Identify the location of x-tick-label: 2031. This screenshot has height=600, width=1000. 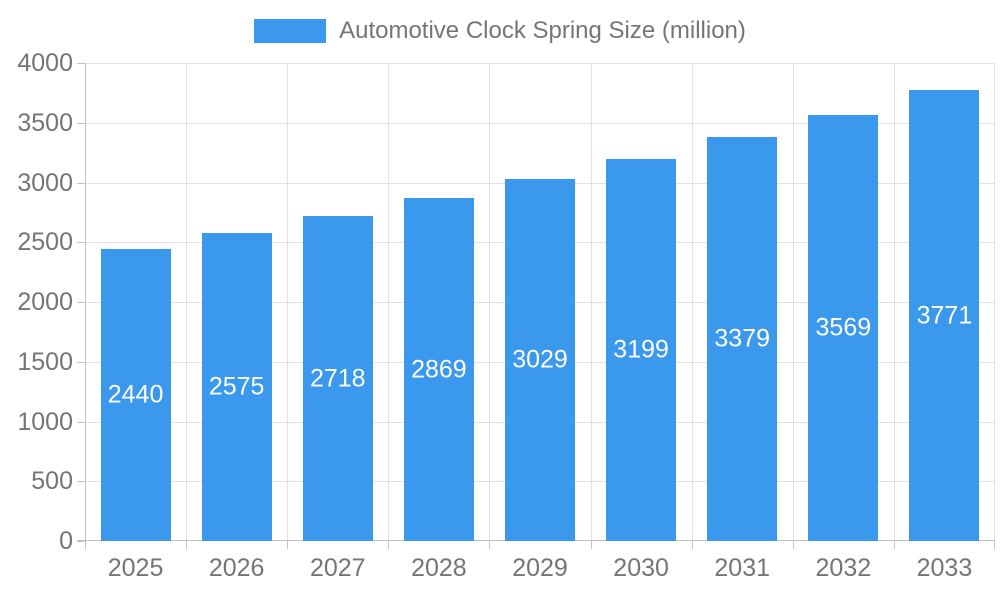
(742, 568).